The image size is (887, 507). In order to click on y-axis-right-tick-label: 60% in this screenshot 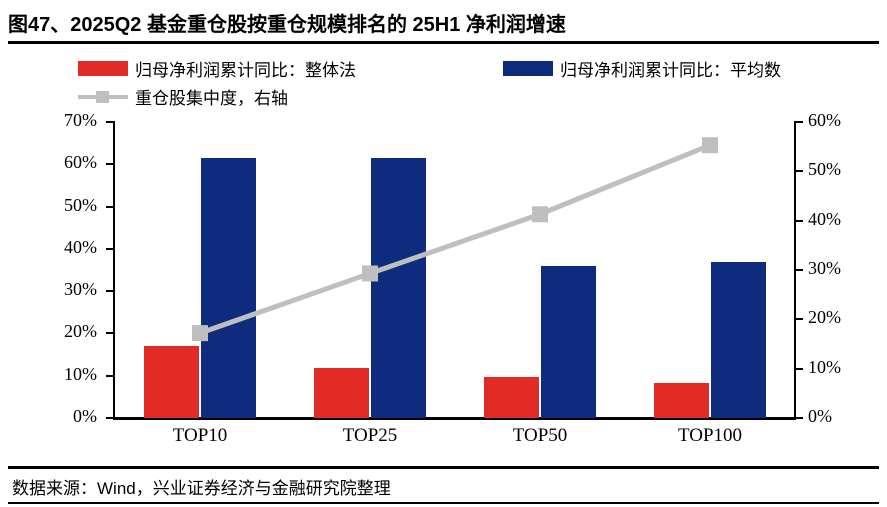, I will do `click(824, 120)`.